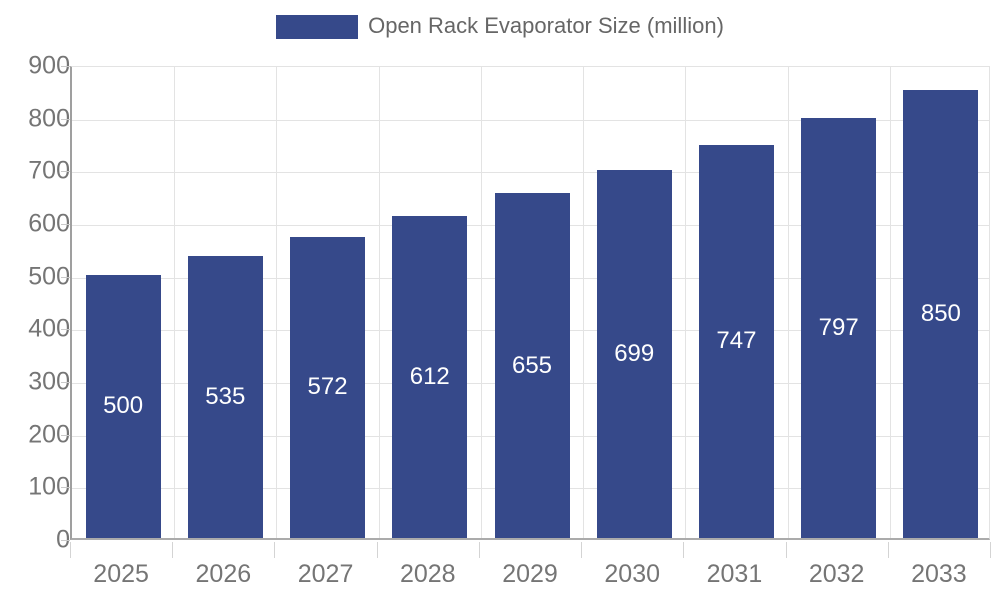 The height and width of the screenshot is (600, 1000). I want to click on legend-label: Open Rack Evaporator Size (million), so click(546, 25).